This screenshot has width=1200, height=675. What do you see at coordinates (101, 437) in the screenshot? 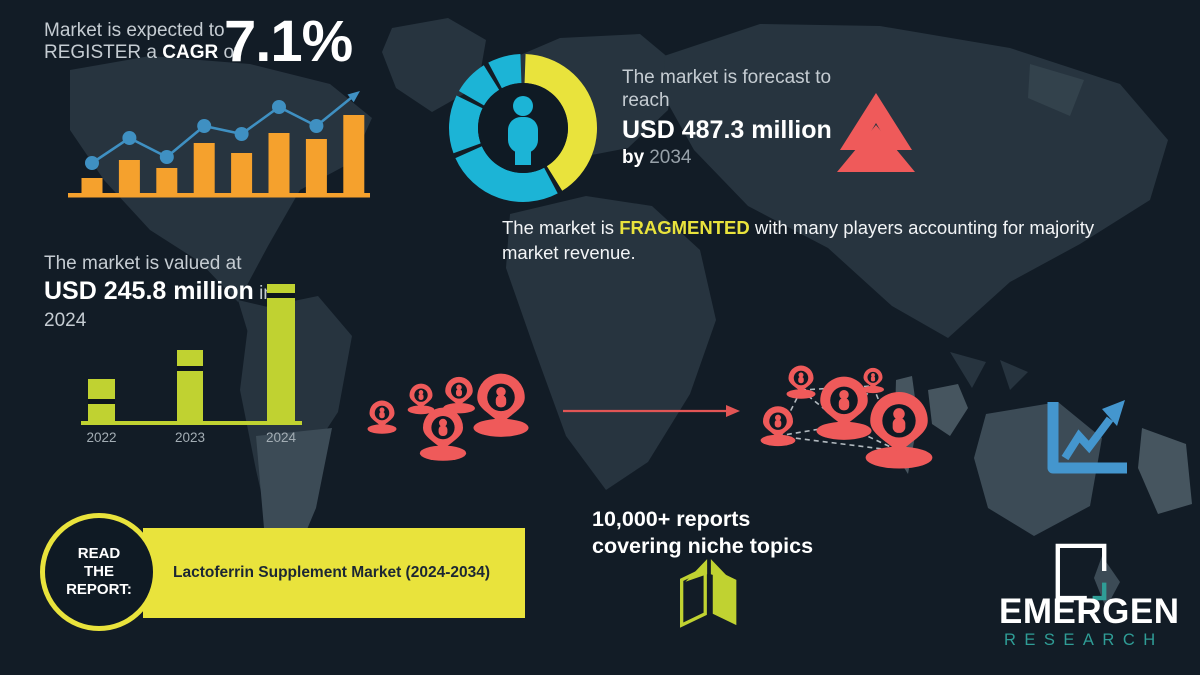
I see `year-label: 2022` at bounding box center [101, 437].